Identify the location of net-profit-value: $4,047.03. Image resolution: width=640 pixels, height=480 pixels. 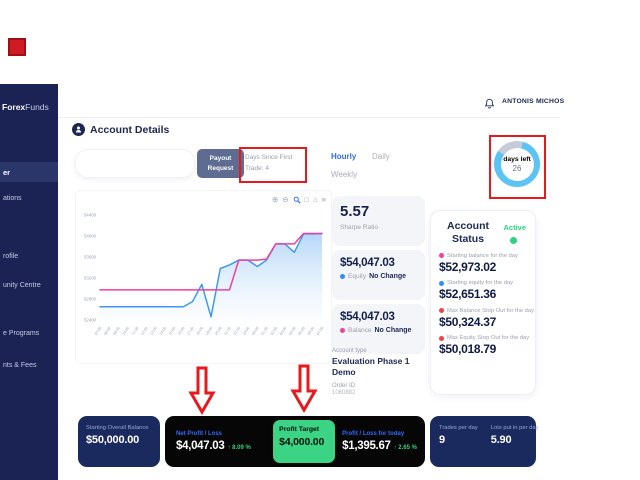
(200, 446).